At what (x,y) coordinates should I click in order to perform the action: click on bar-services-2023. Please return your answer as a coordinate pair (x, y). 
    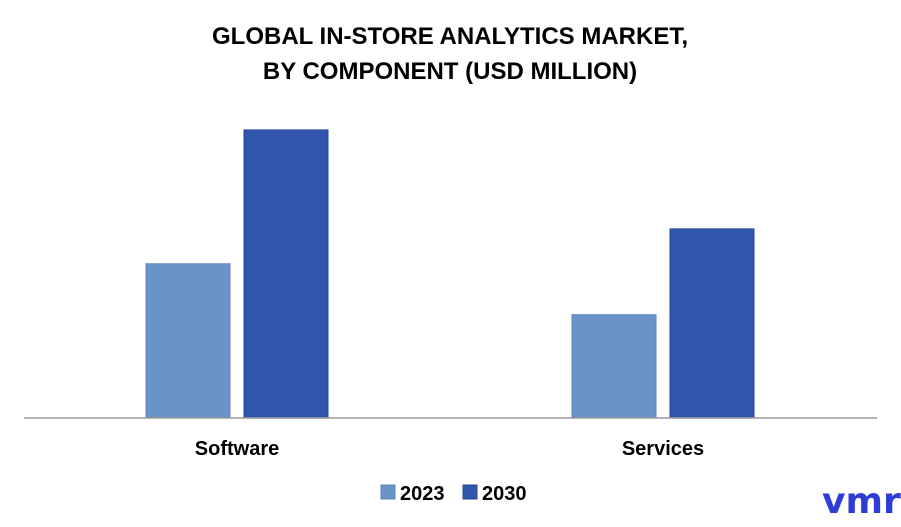
    Looking at the image, I should click on (614, 366).